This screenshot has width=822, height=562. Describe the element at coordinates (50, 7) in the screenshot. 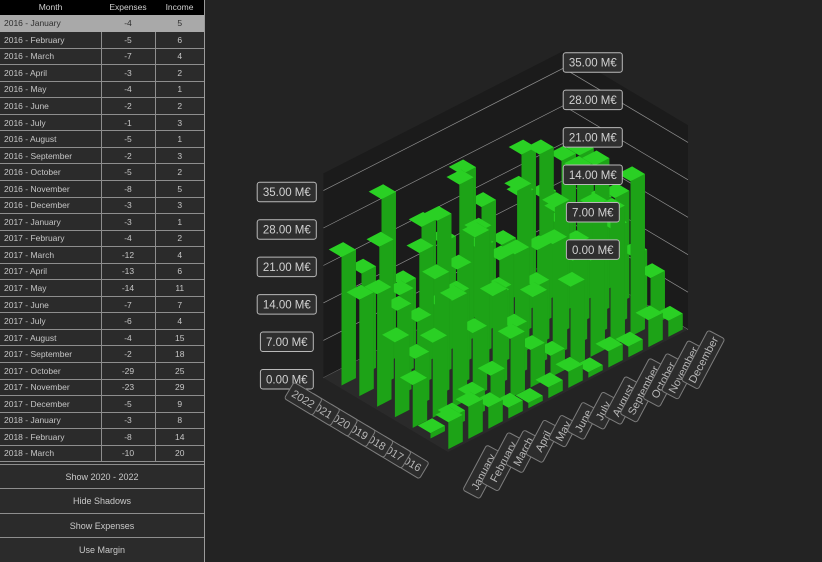

I see `column-header-month: Month` at that location.